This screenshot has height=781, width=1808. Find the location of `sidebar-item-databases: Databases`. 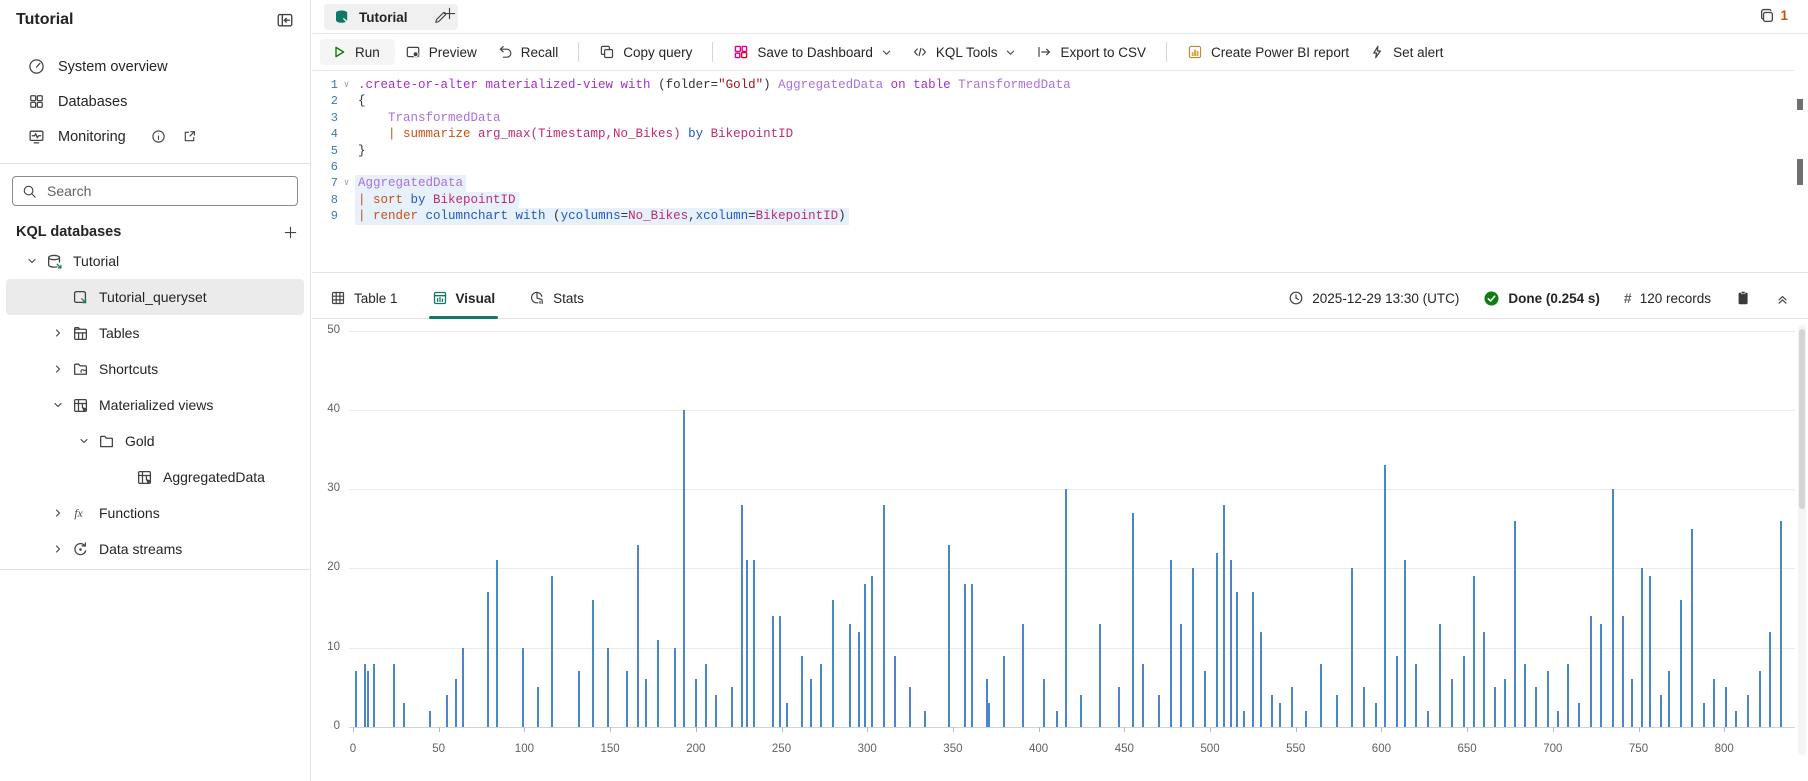

sidebar-item-databases: Databases is located at coordinates (155, 101).